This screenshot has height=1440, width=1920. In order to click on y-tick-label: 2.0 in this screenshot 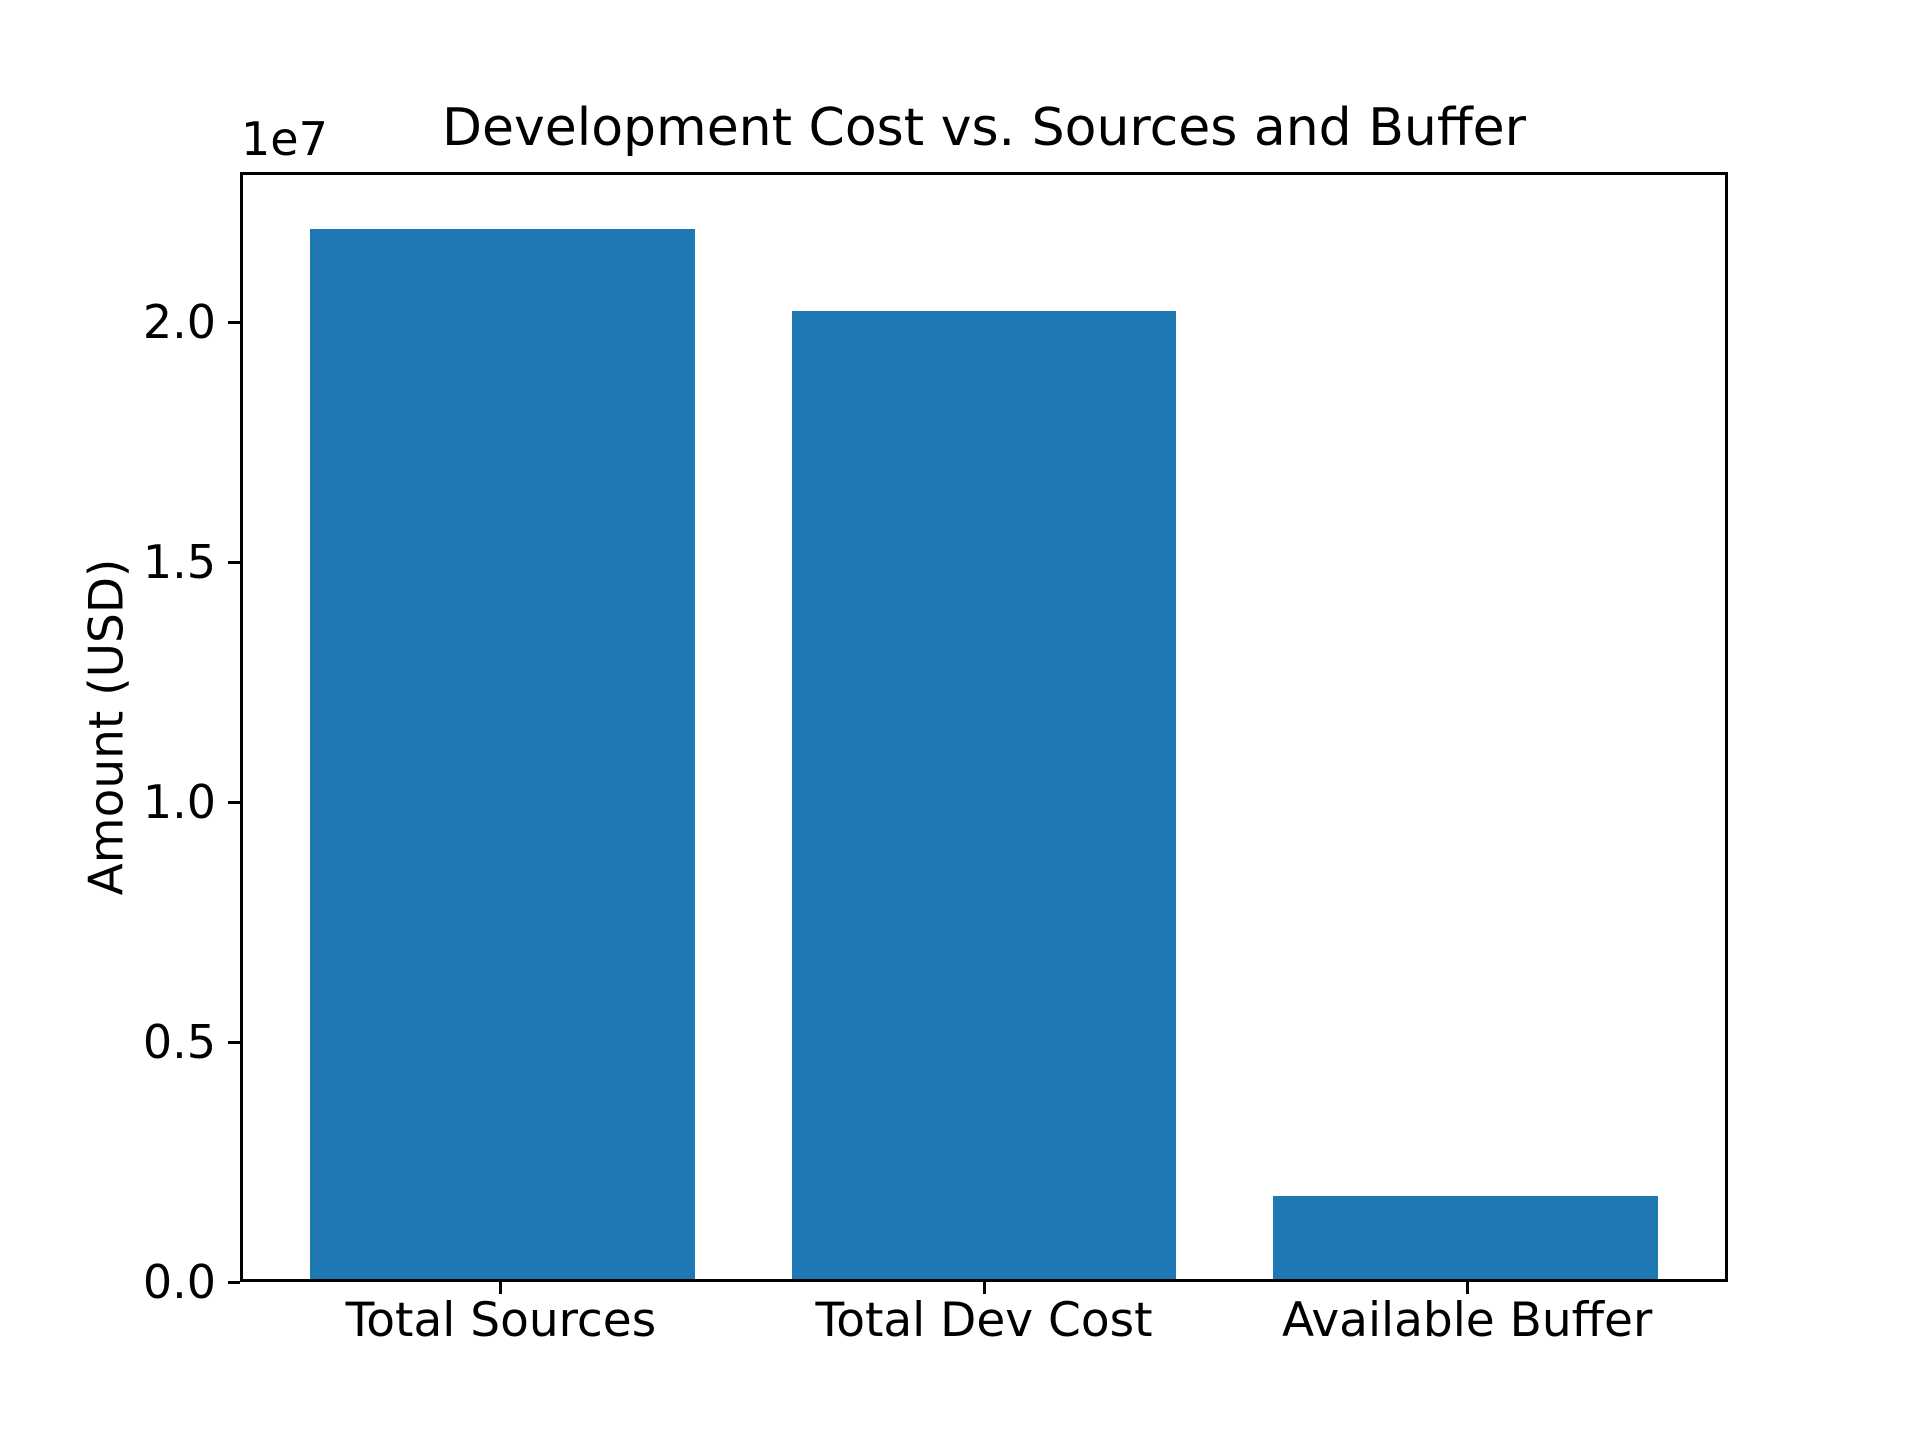, I will do `click(179, 322)`.